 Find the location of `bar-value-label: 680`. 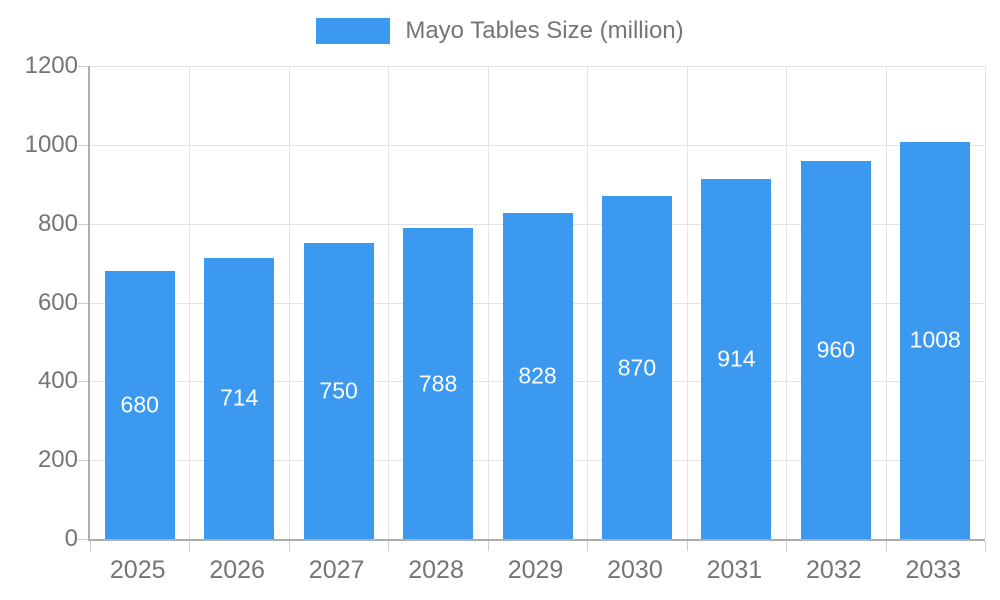

bar-value-label: 680 is located at coordinates (139, 404).